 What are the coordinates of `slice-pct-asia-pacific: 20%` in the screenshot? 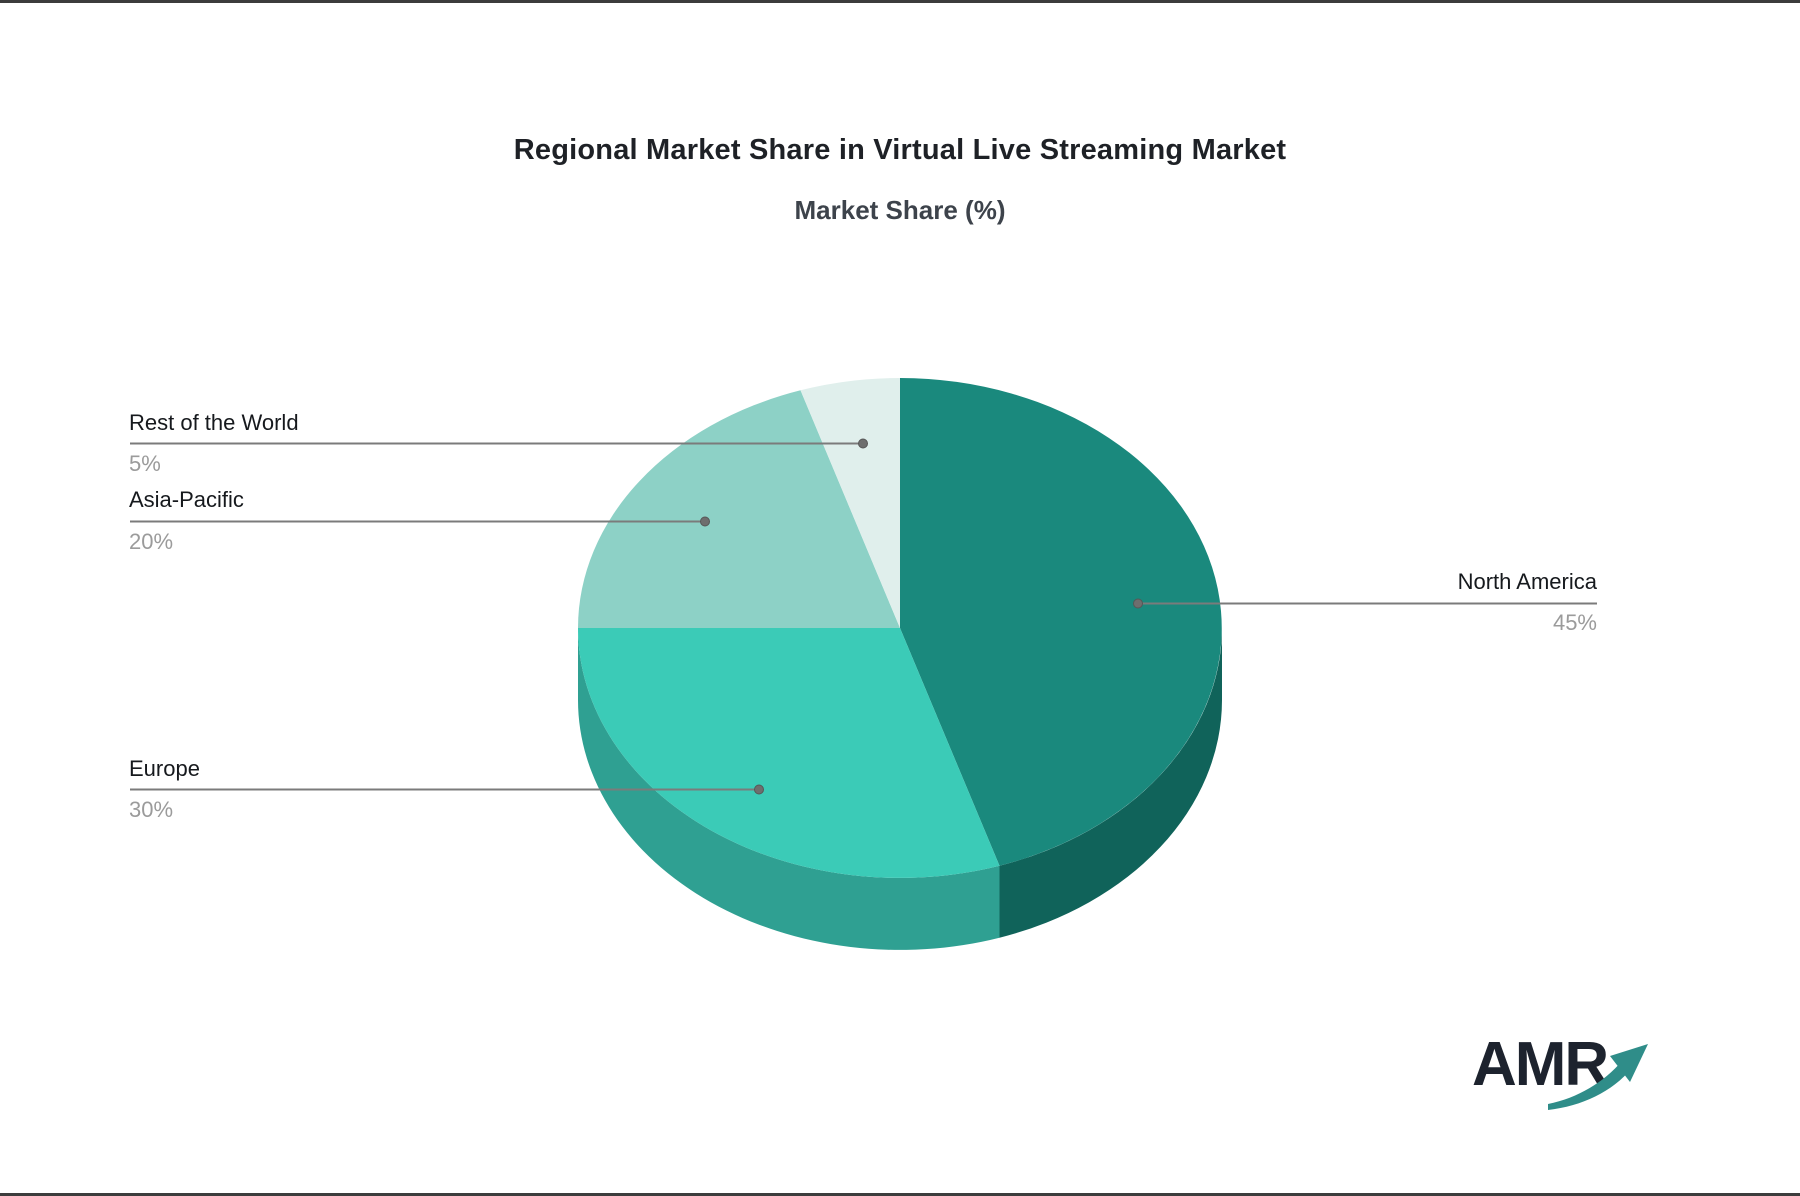 It's located at (151, 541).